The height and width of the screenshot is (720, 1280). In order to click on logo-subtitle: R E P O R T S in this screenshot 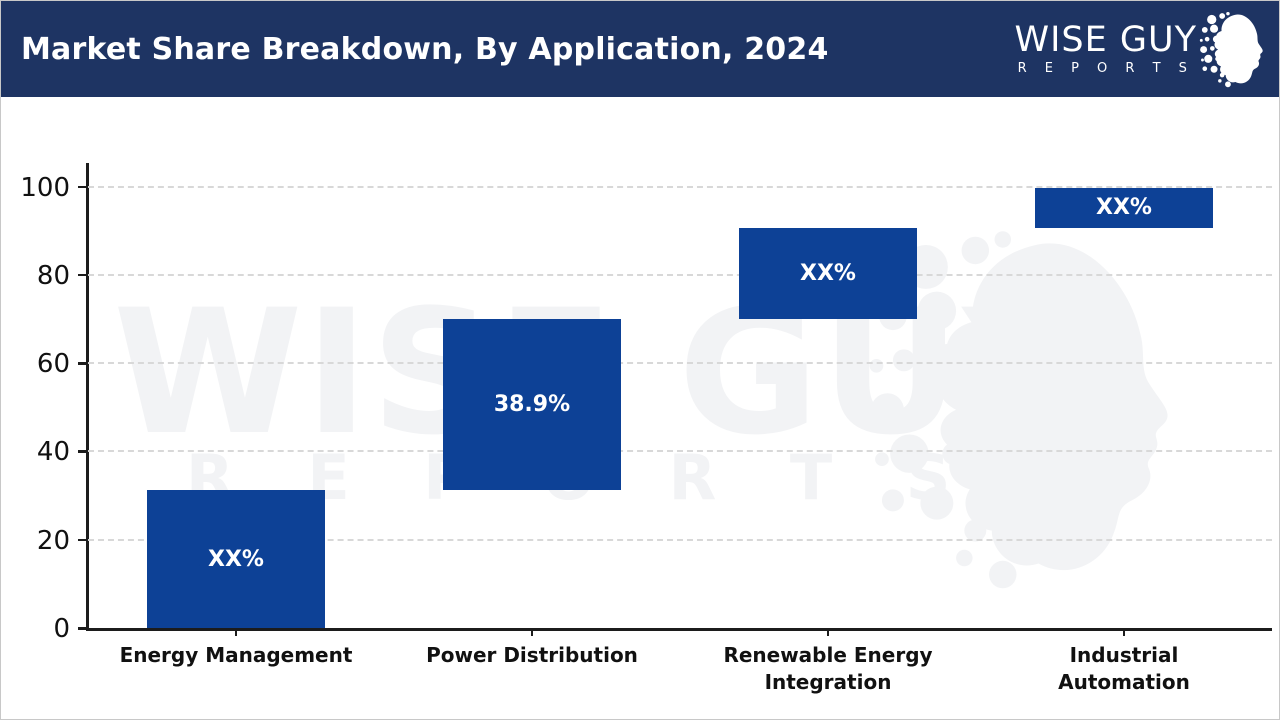, I will do `click(1105, 68)`.